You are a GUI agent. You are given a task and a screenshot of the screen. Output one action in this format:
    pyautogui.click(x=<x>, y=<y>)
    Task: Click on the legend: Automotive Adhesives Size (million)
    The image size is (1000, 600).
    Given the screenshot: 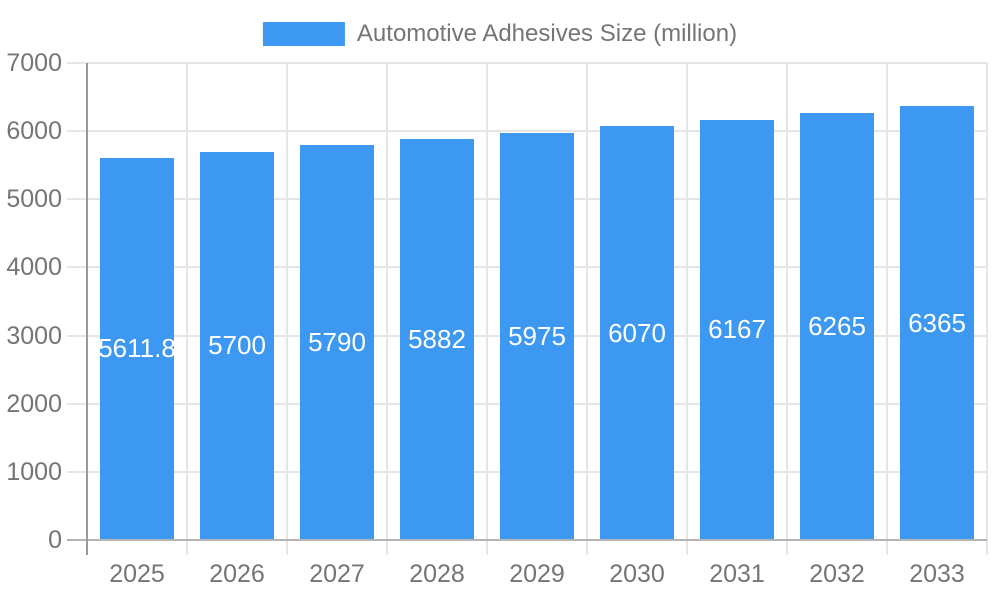 What is the action you would take?
    pyautogui.click(x=500, y=34)
    